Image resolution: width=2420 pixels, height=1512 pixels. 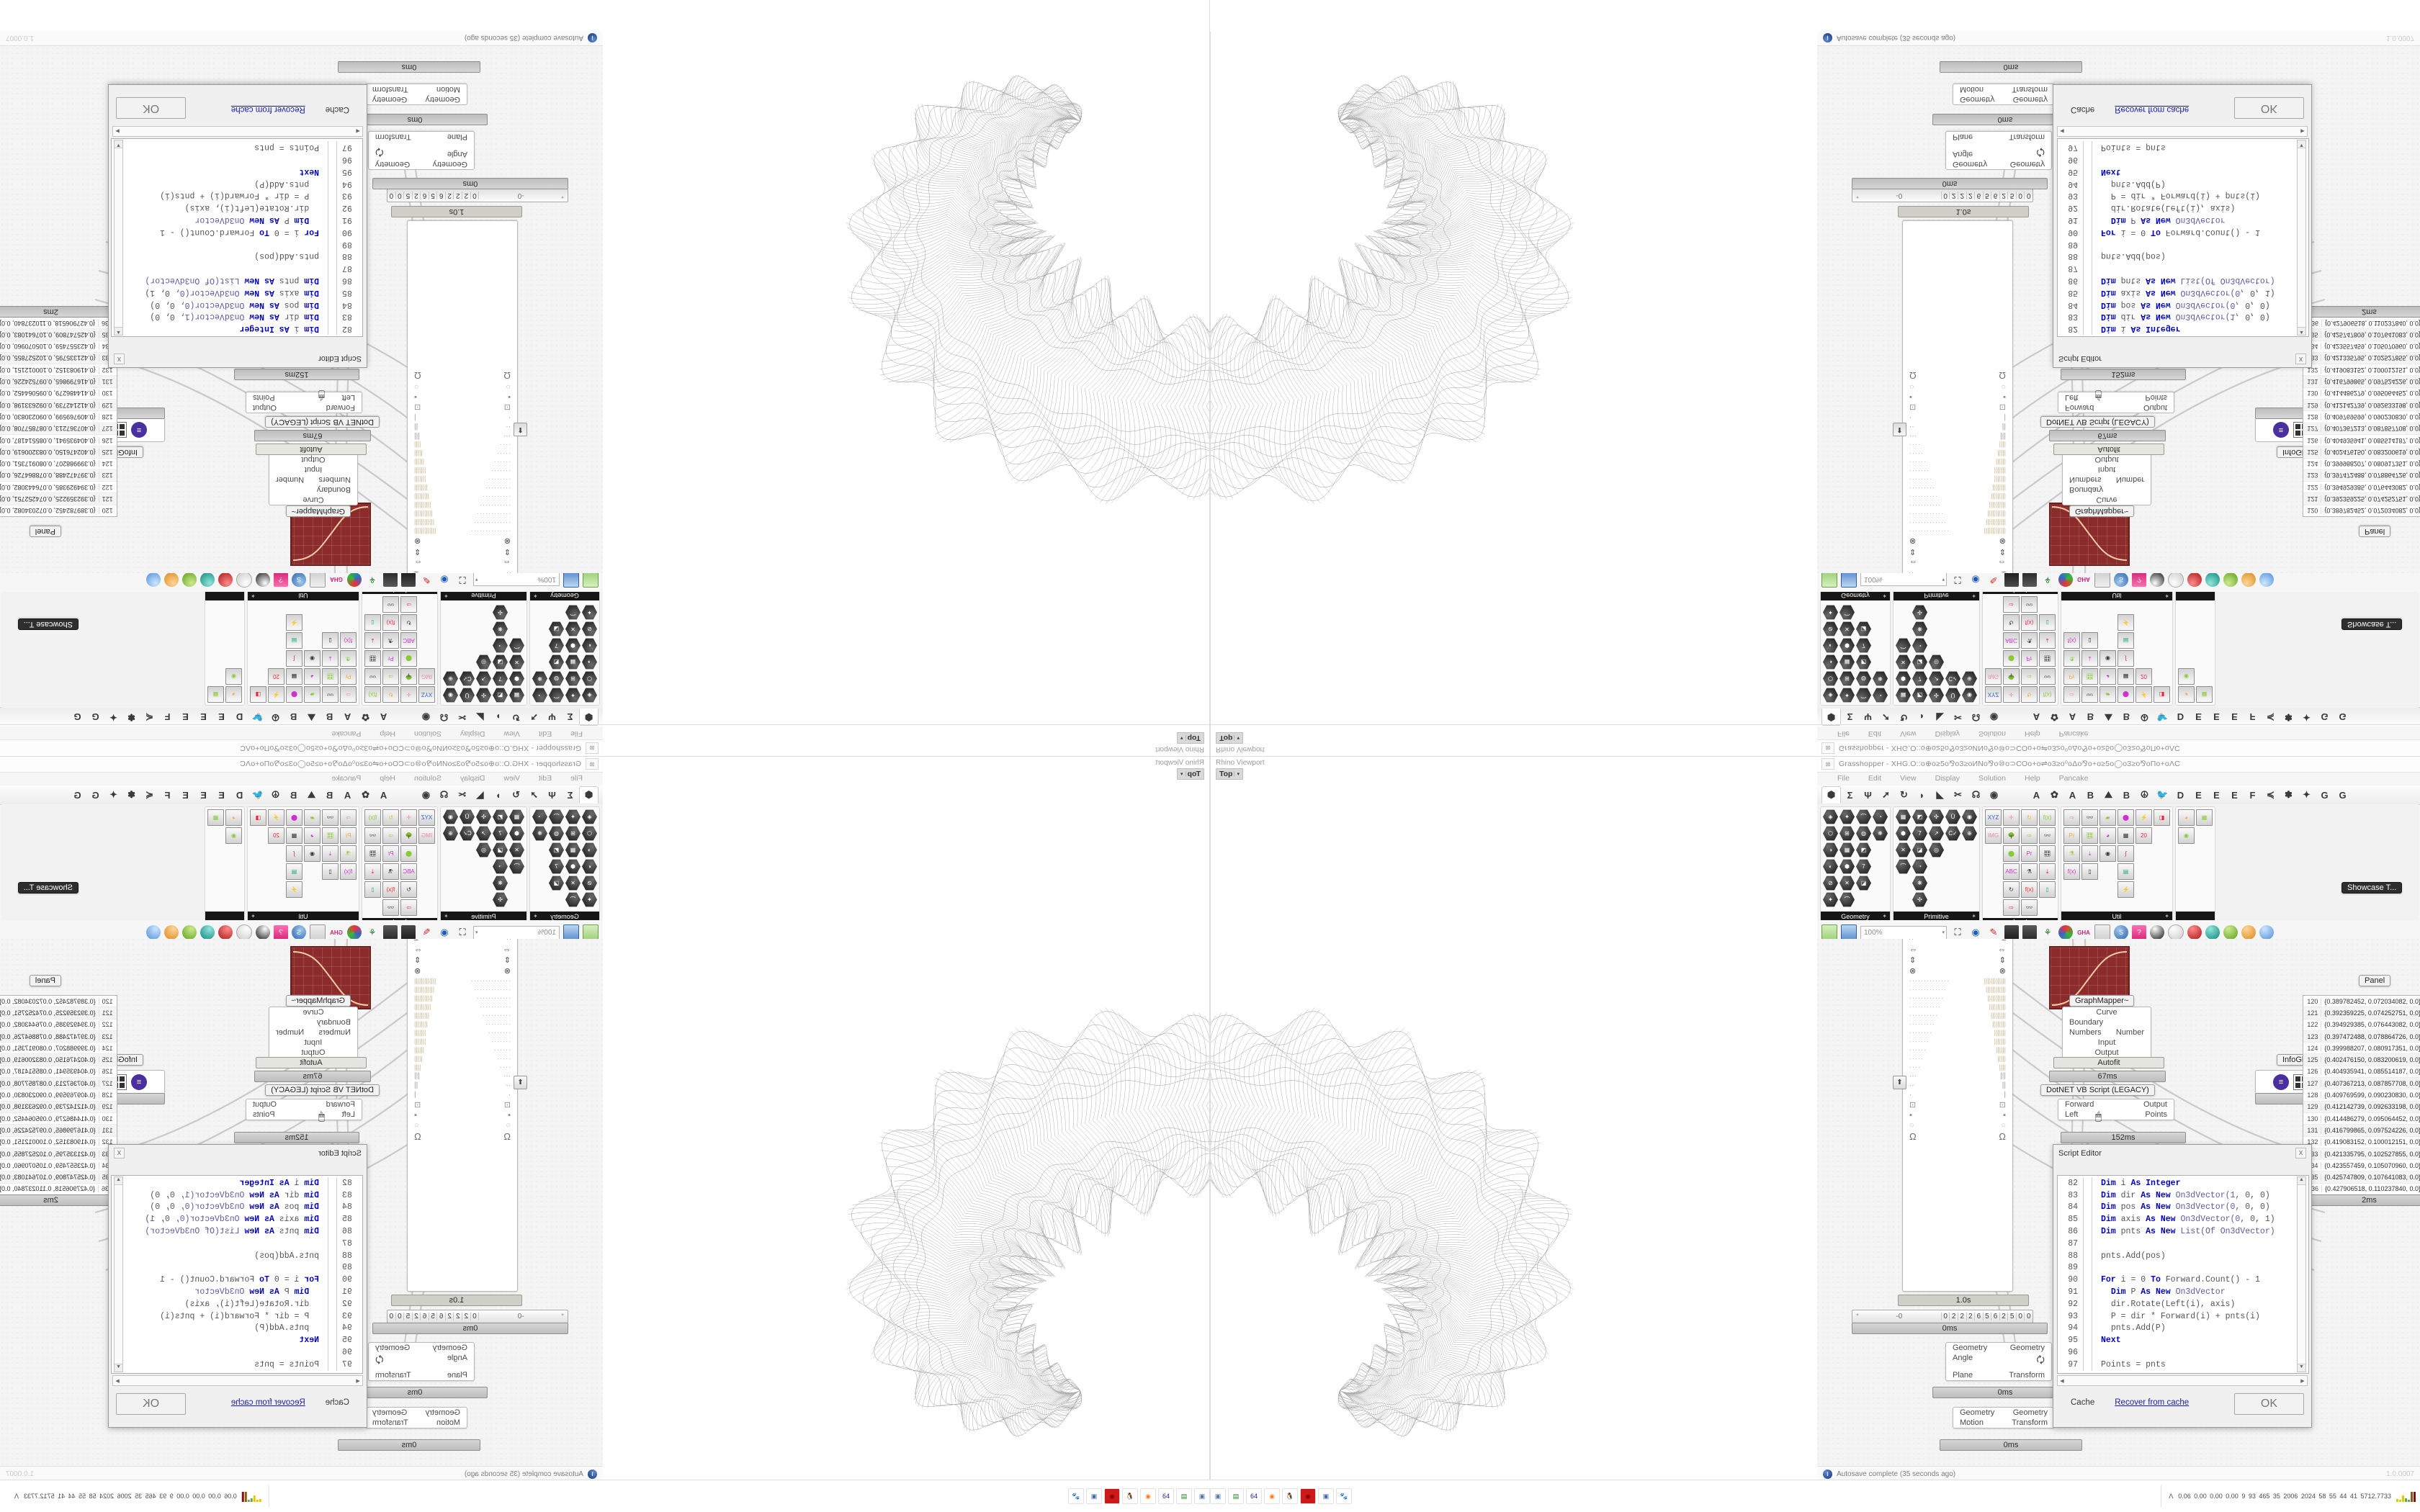 What do you see at coordinates (304, 402) in the screenshot?
I see `forward-left-component: Forward Output Left Points` at bounding box center [304, 402].